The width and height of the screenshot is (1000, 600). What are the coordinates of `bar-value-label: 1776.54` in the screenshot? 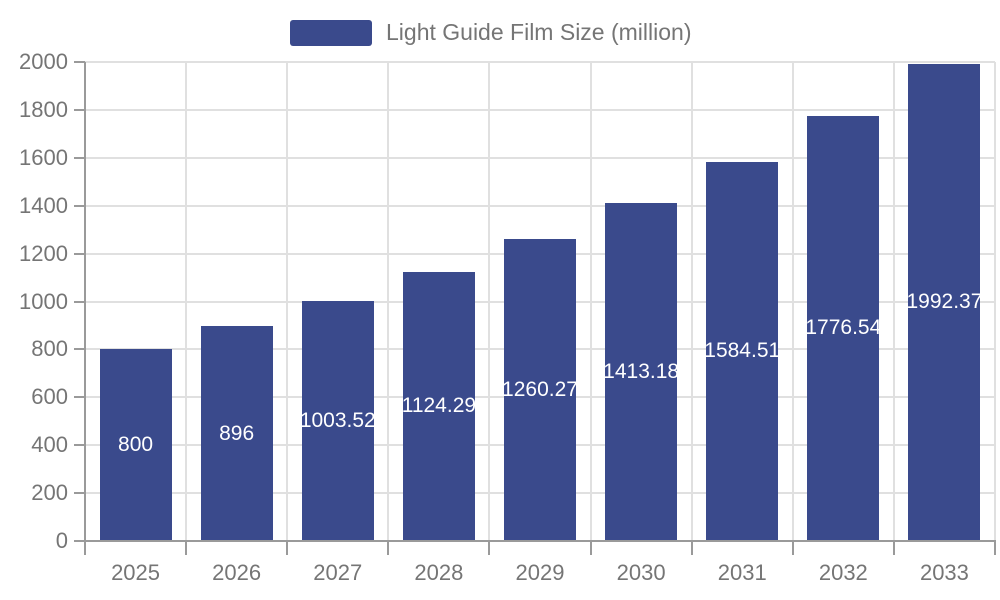 It's located at (843, 328).